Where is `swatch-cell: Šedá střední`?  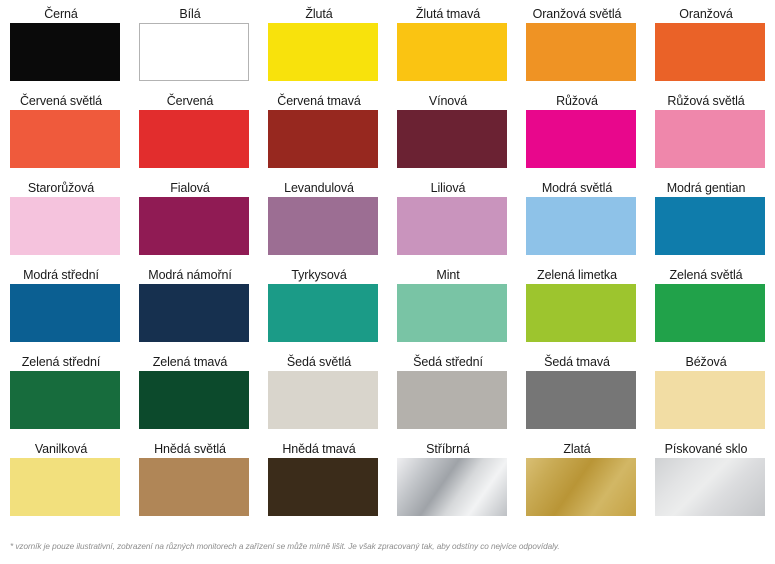
swatch-cell: Šedá střední is located at coordinates (452, 391).